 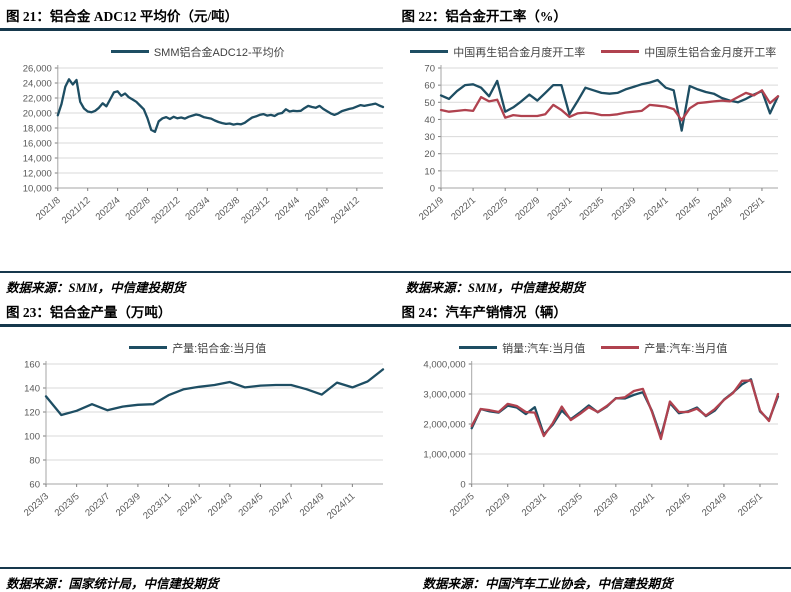 I want to click on svg-text: 120, so click(x=32, y=413).